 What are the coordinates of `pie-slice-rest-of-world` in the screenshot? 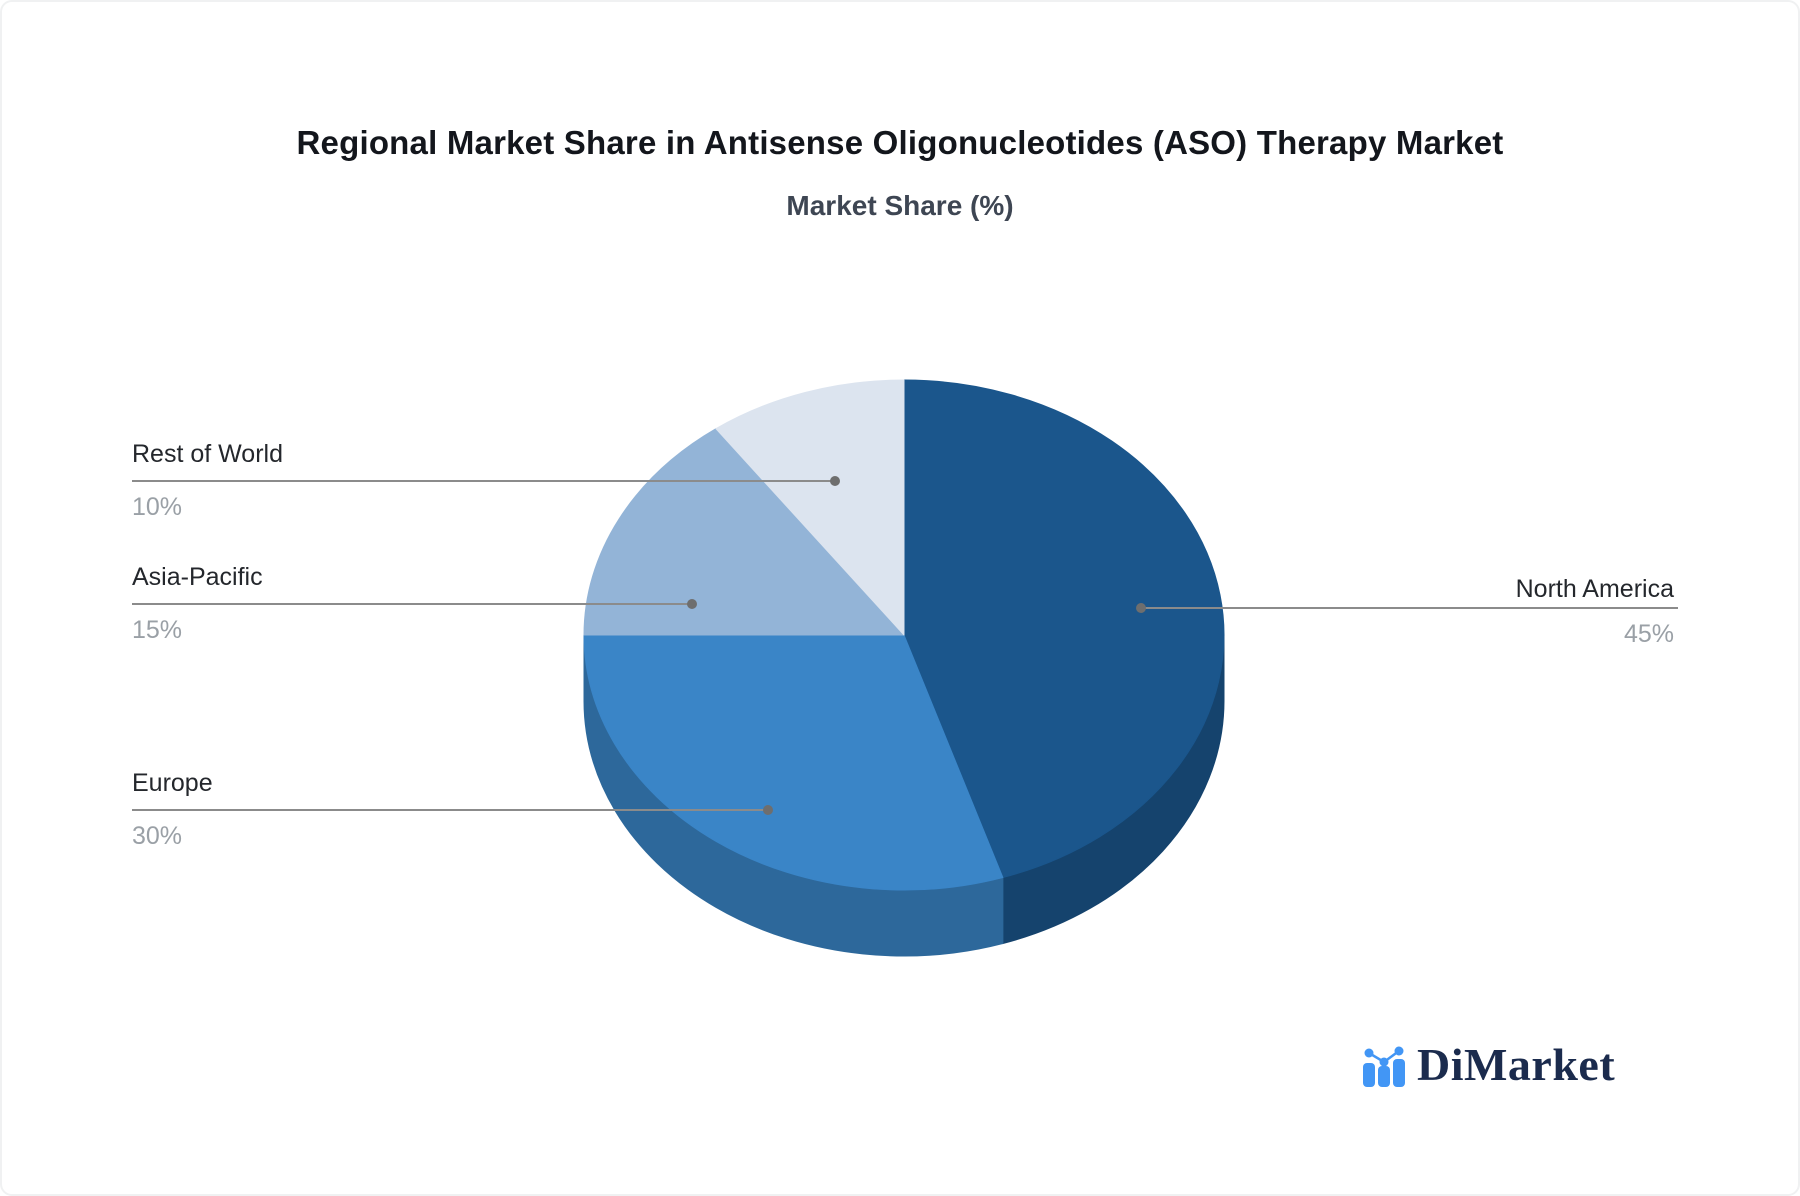 It's located at (810, 507).